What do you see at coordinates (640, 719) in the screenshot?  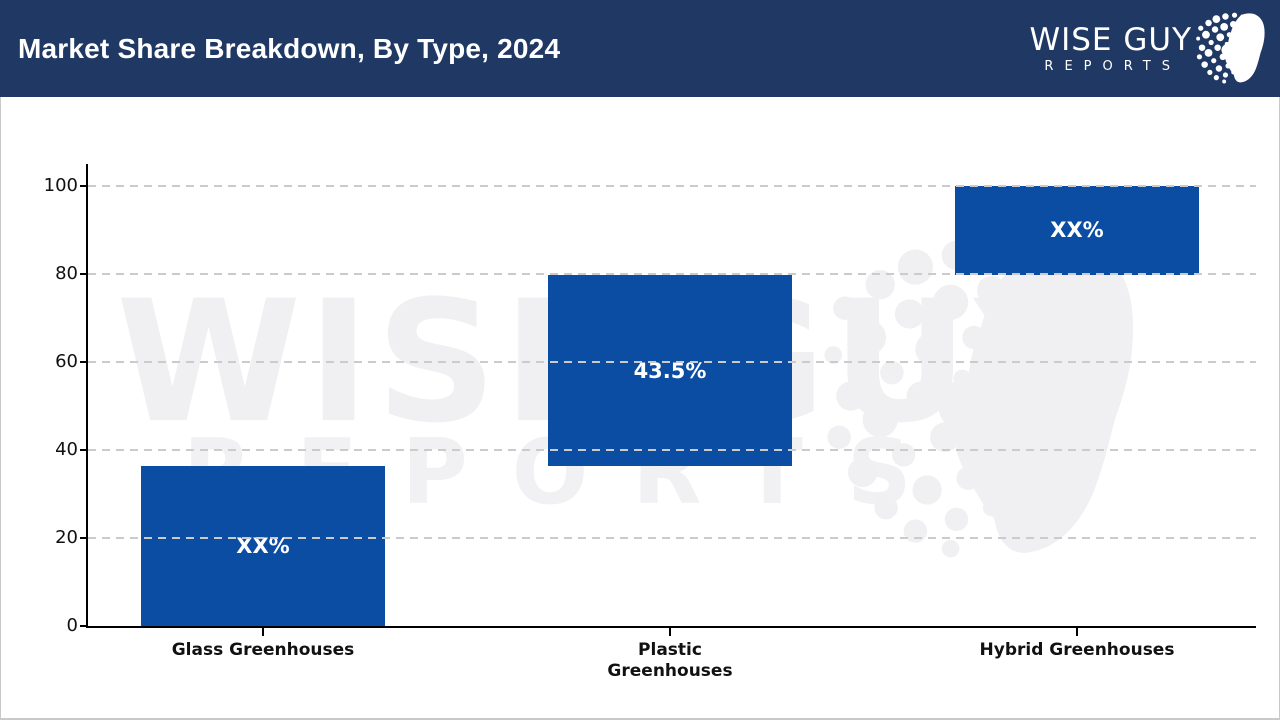 I see `page-border-bottom` at bounding box center [640, 719].